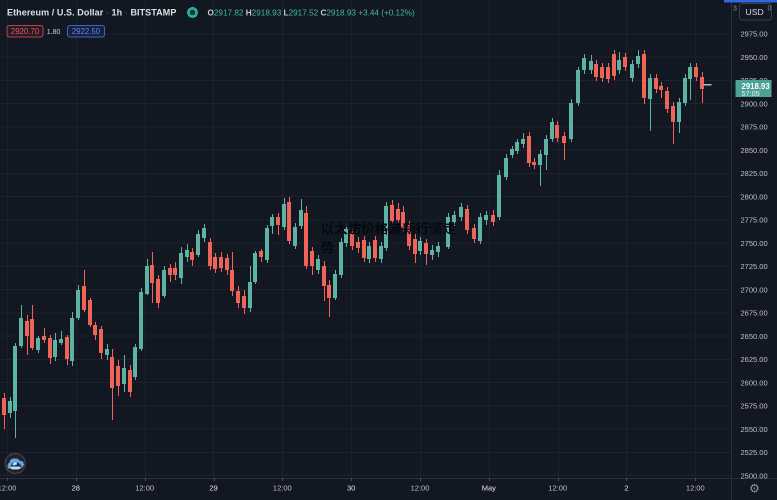 The width and height of the screenshot is (777, 500). I want to click on svg-text: 2675.00, so click(754, 313).